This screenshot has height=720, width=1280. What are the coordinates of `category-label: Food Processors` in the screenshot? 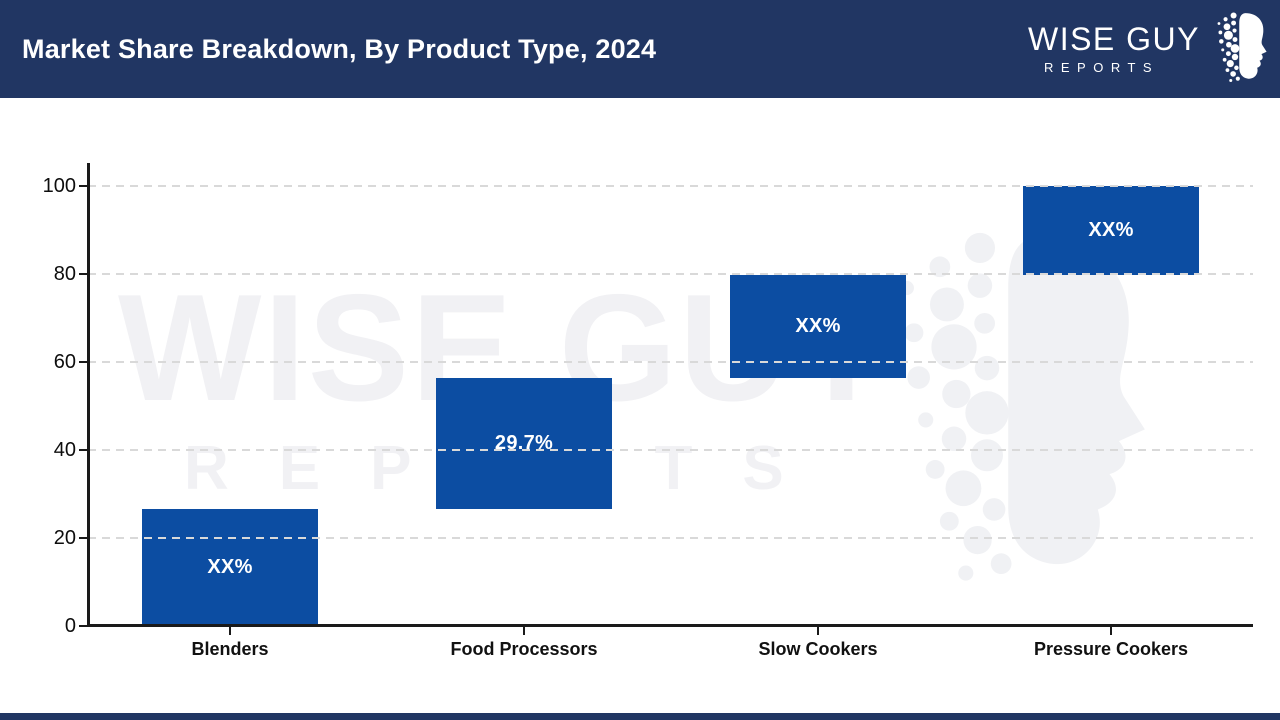 It's located at (524, 649).